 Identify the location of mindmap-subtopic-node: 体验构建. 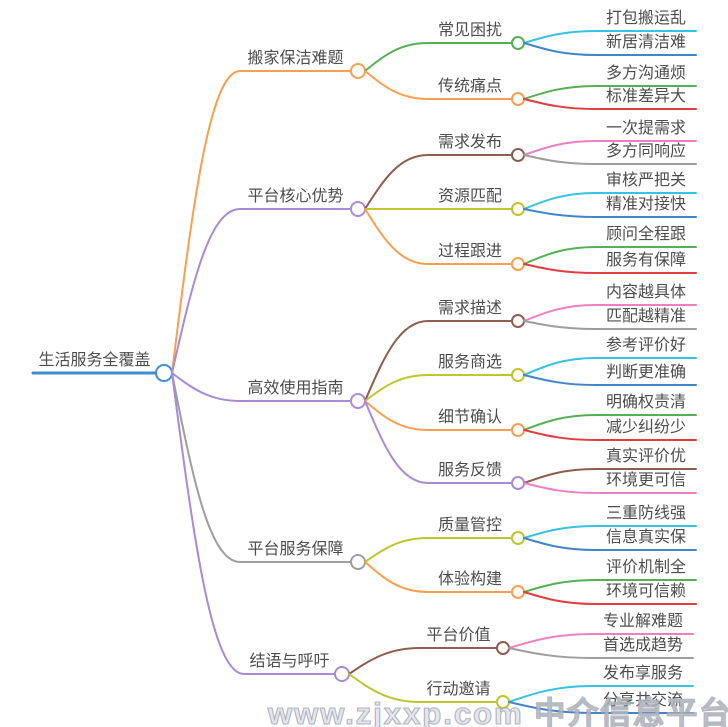
(470, 579).